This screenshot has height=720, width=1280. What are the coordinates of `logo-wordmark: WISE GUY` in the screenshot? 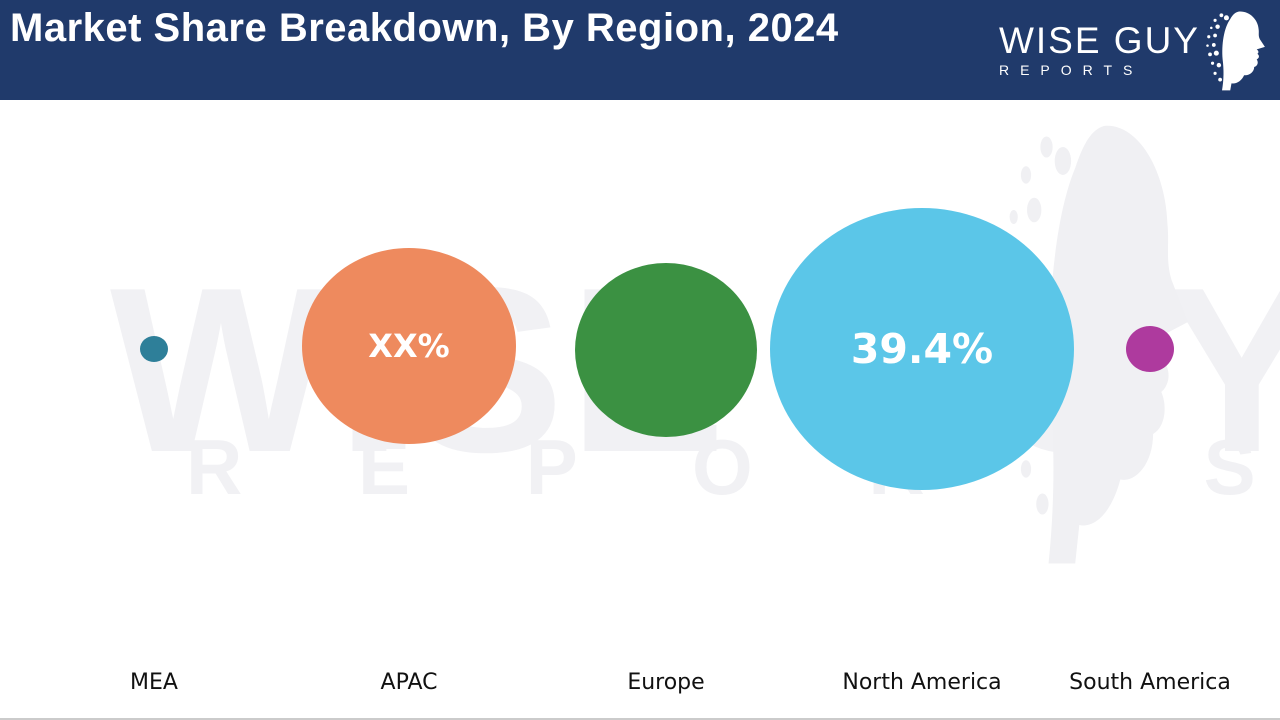 It's located at (1099, 40).